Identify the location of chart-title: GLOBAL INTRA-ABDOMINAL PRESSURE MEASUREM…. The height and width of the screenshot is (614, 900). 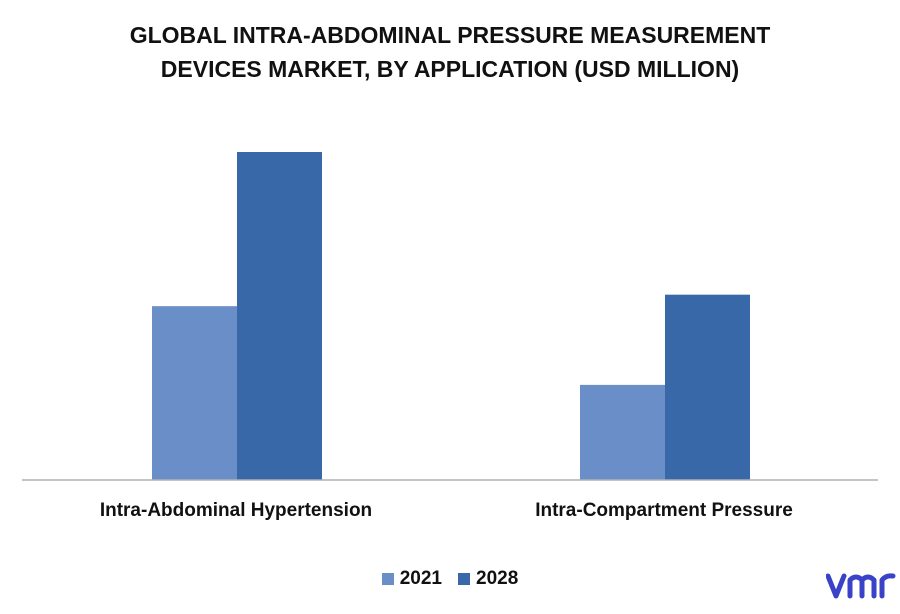
(450, 52).